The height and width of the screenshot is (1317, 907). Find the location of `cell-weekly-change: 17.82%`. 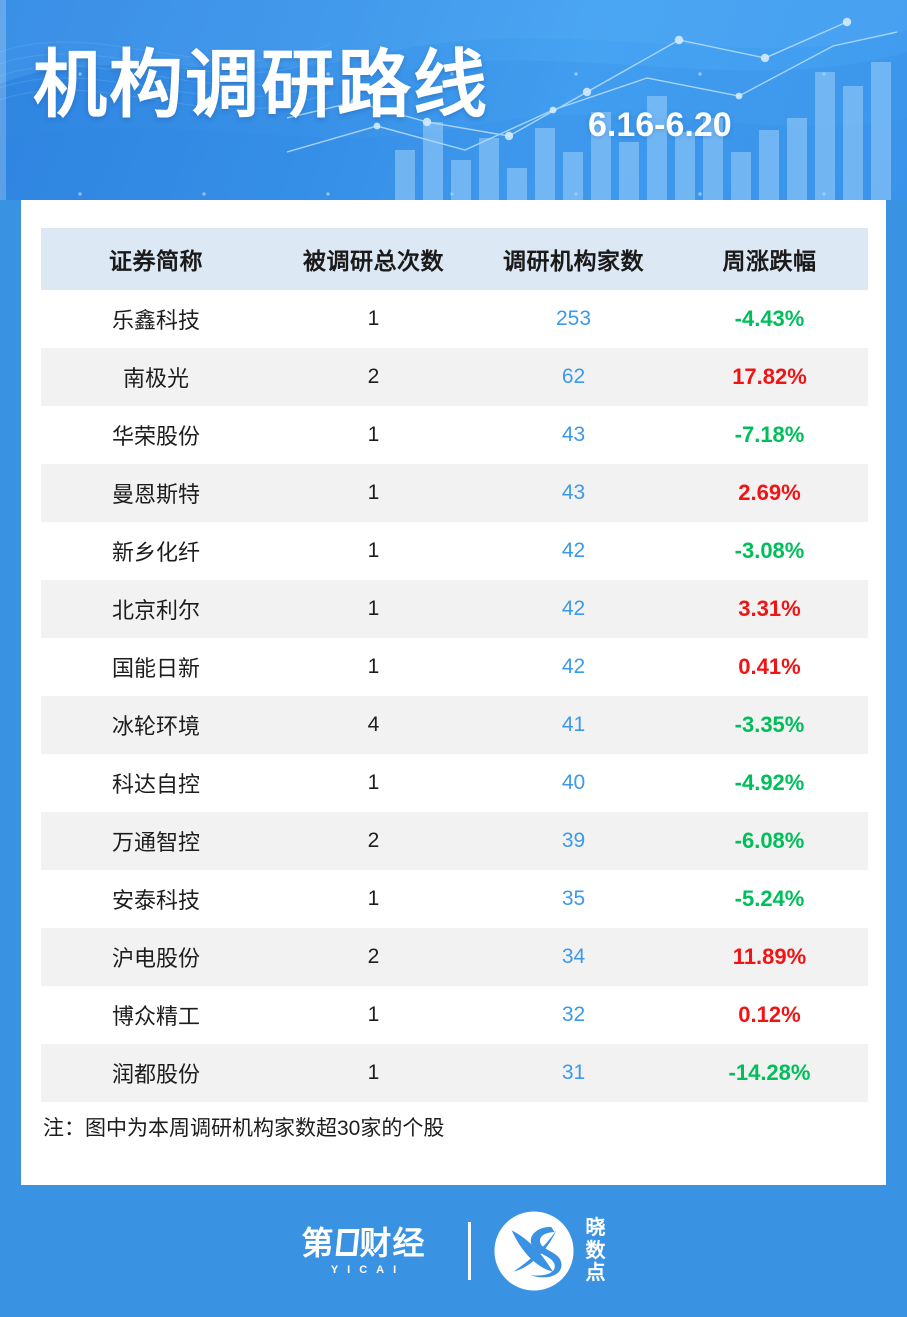

cell-weekly-change: 17.82% is located at coordinates (769, 377).